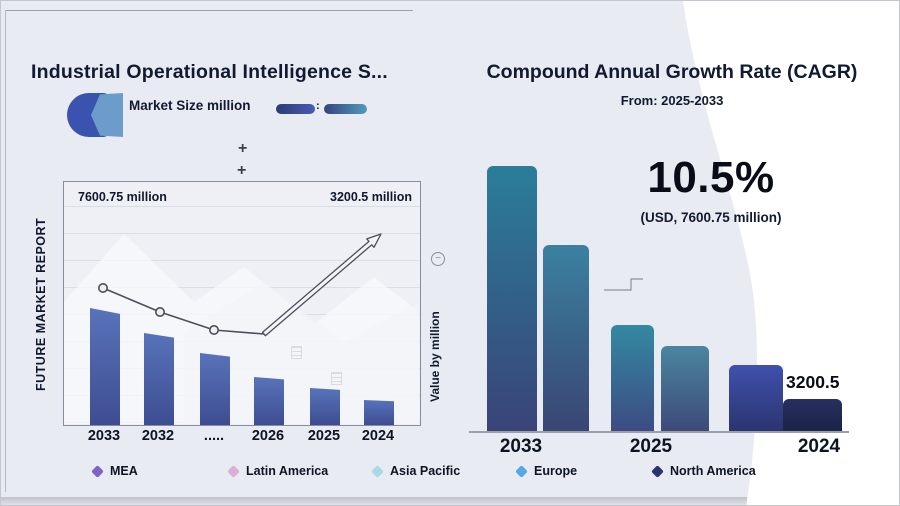  I want to click on cagr-basis: (USD, 7600.75 million), so click(711, 217).